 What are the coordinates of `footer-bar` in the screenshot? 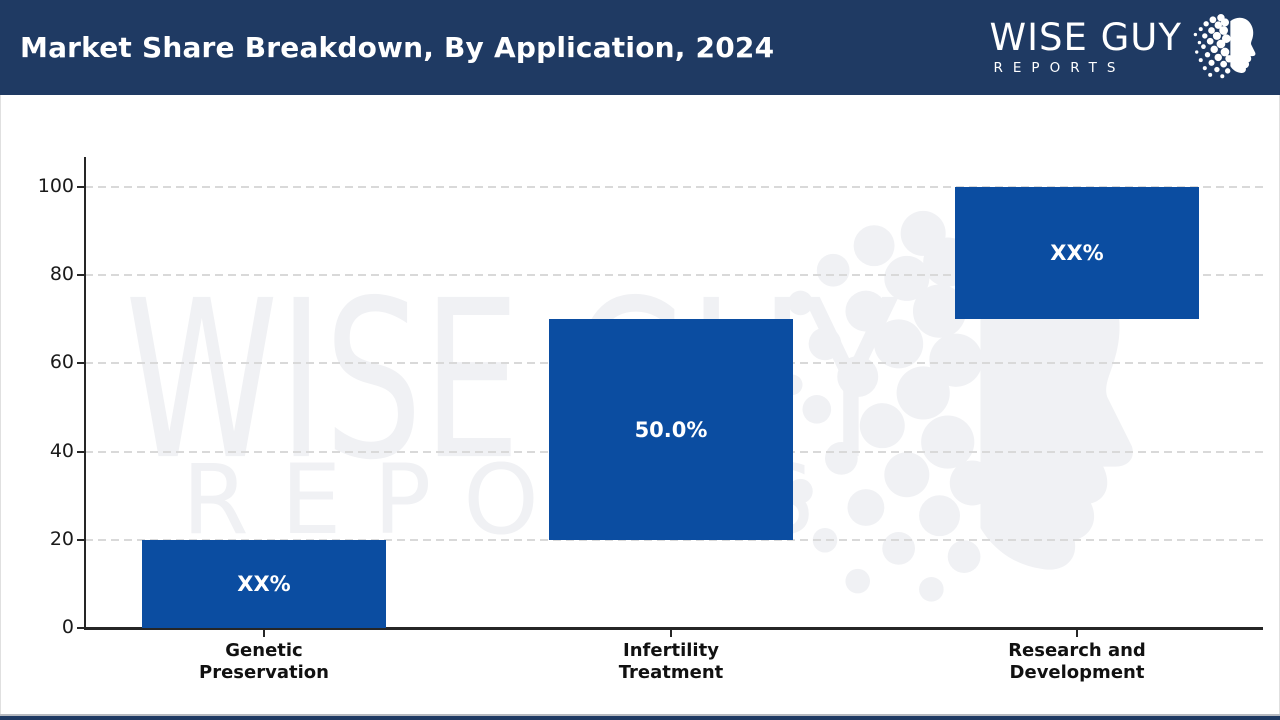 It's located at (640, 718).